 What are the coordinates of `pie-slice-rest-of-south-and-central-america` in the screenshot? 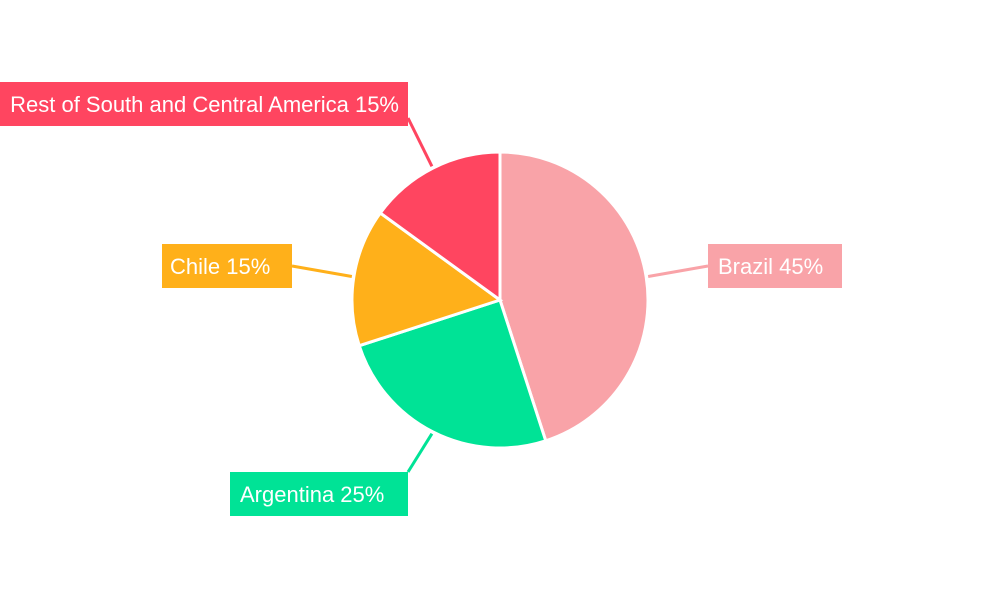 It's located at (440, 226).